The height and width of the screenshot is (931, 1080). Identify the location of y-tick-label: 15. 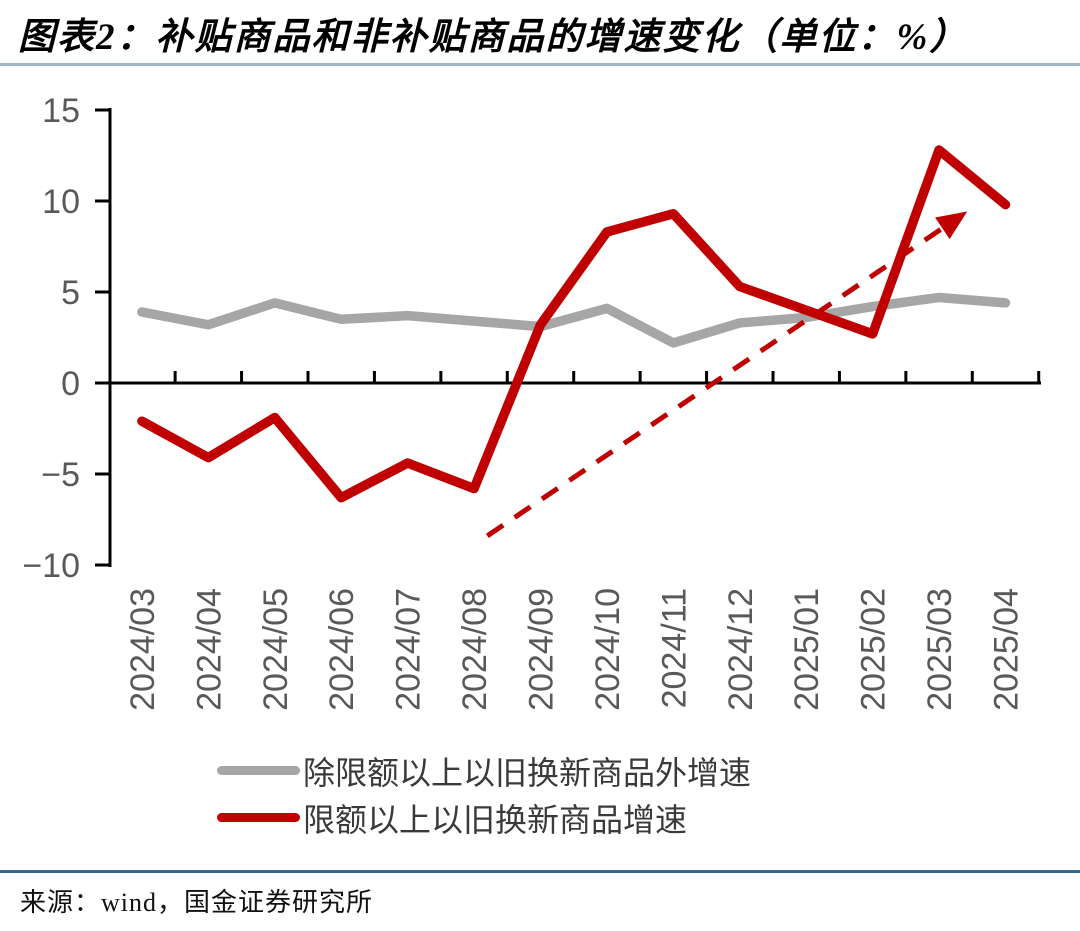
(61, 111).